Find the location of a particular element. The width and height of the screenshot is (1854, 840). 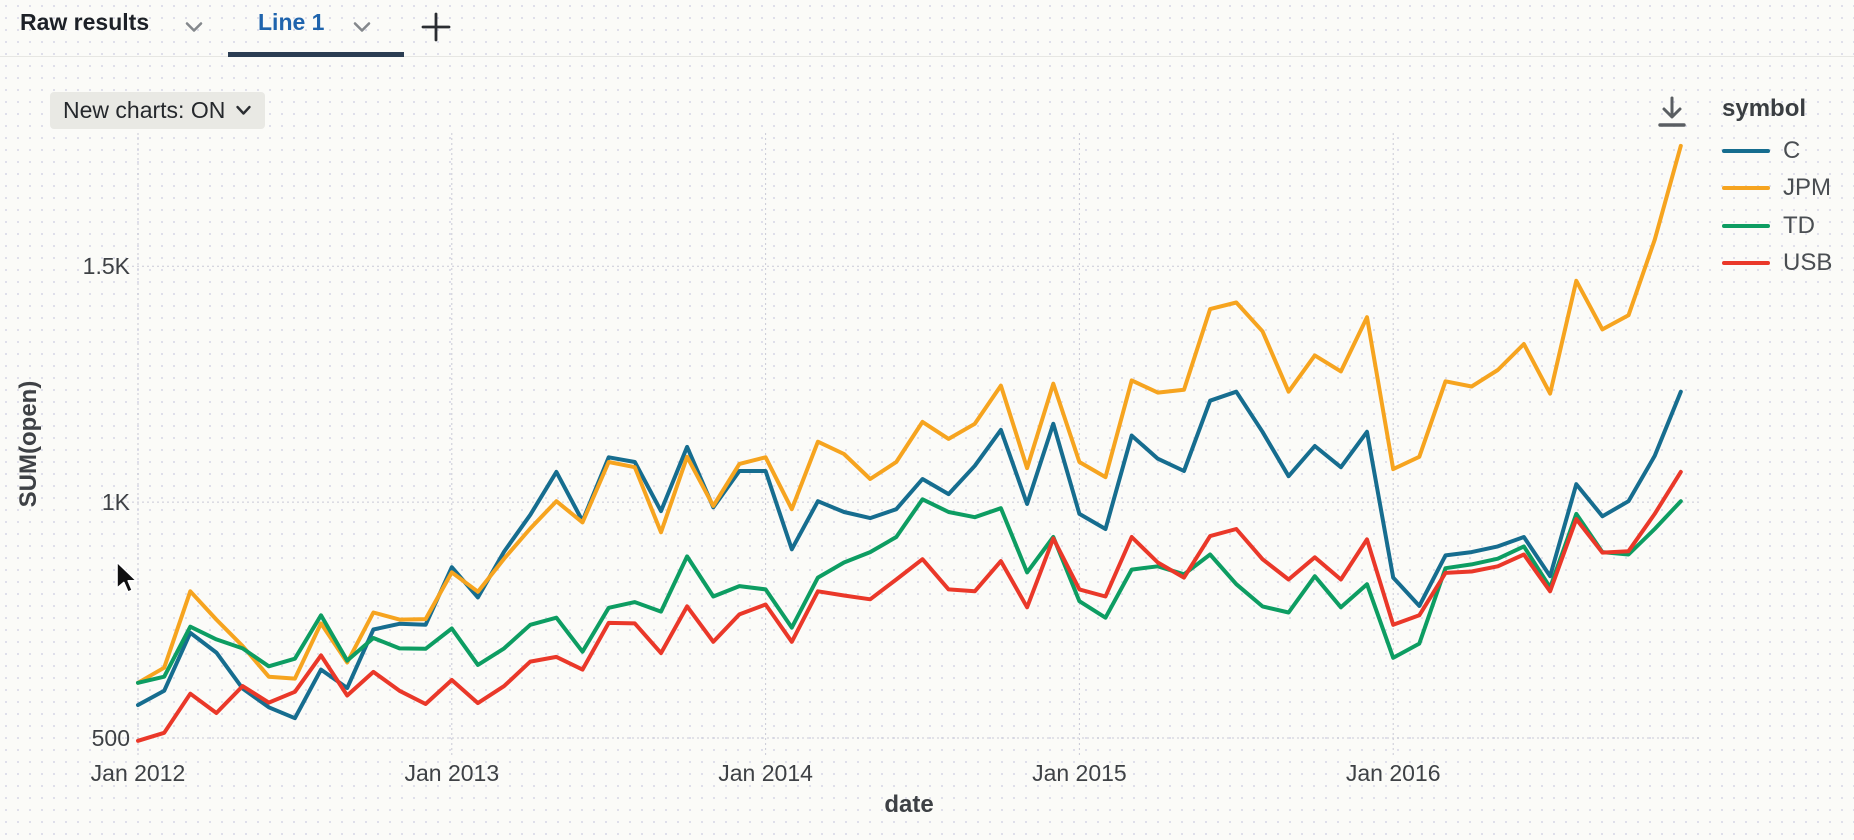

tab-line-1-label: Line 1 is located at coordinates (291, 22).